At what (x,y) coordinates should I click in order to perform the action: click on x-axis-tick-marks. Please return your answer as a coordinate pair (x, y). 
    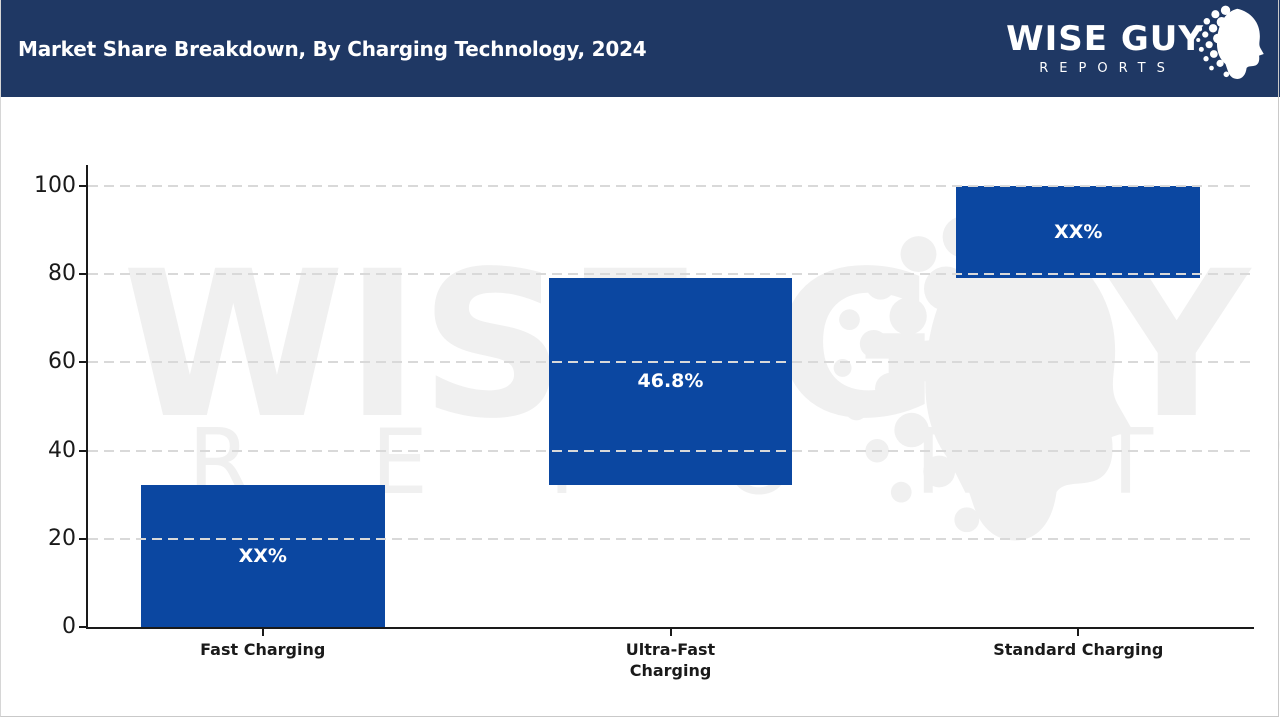
    Looking at the image, I should click on (670, 632).